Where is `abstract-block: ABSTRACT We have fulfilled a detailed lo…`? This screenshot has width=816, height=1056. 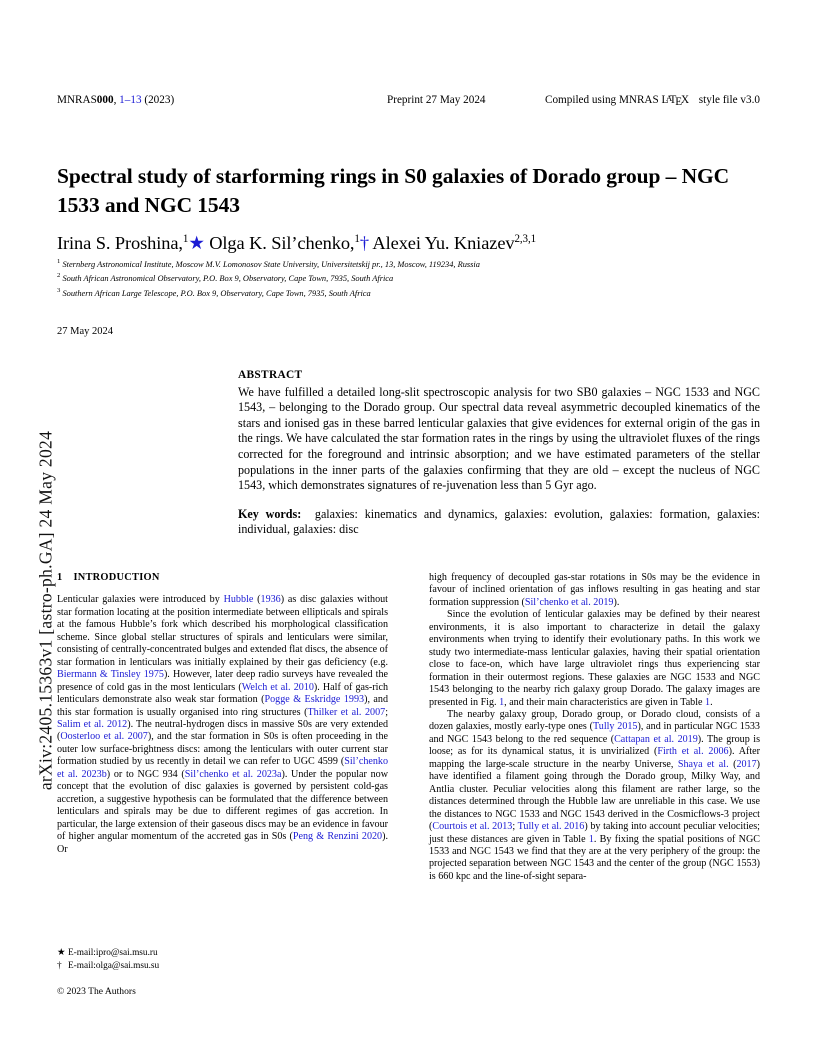
abstract-block: ABSTRACT We have fulfilled a detailed lo… is located at coordinates (499, 453).